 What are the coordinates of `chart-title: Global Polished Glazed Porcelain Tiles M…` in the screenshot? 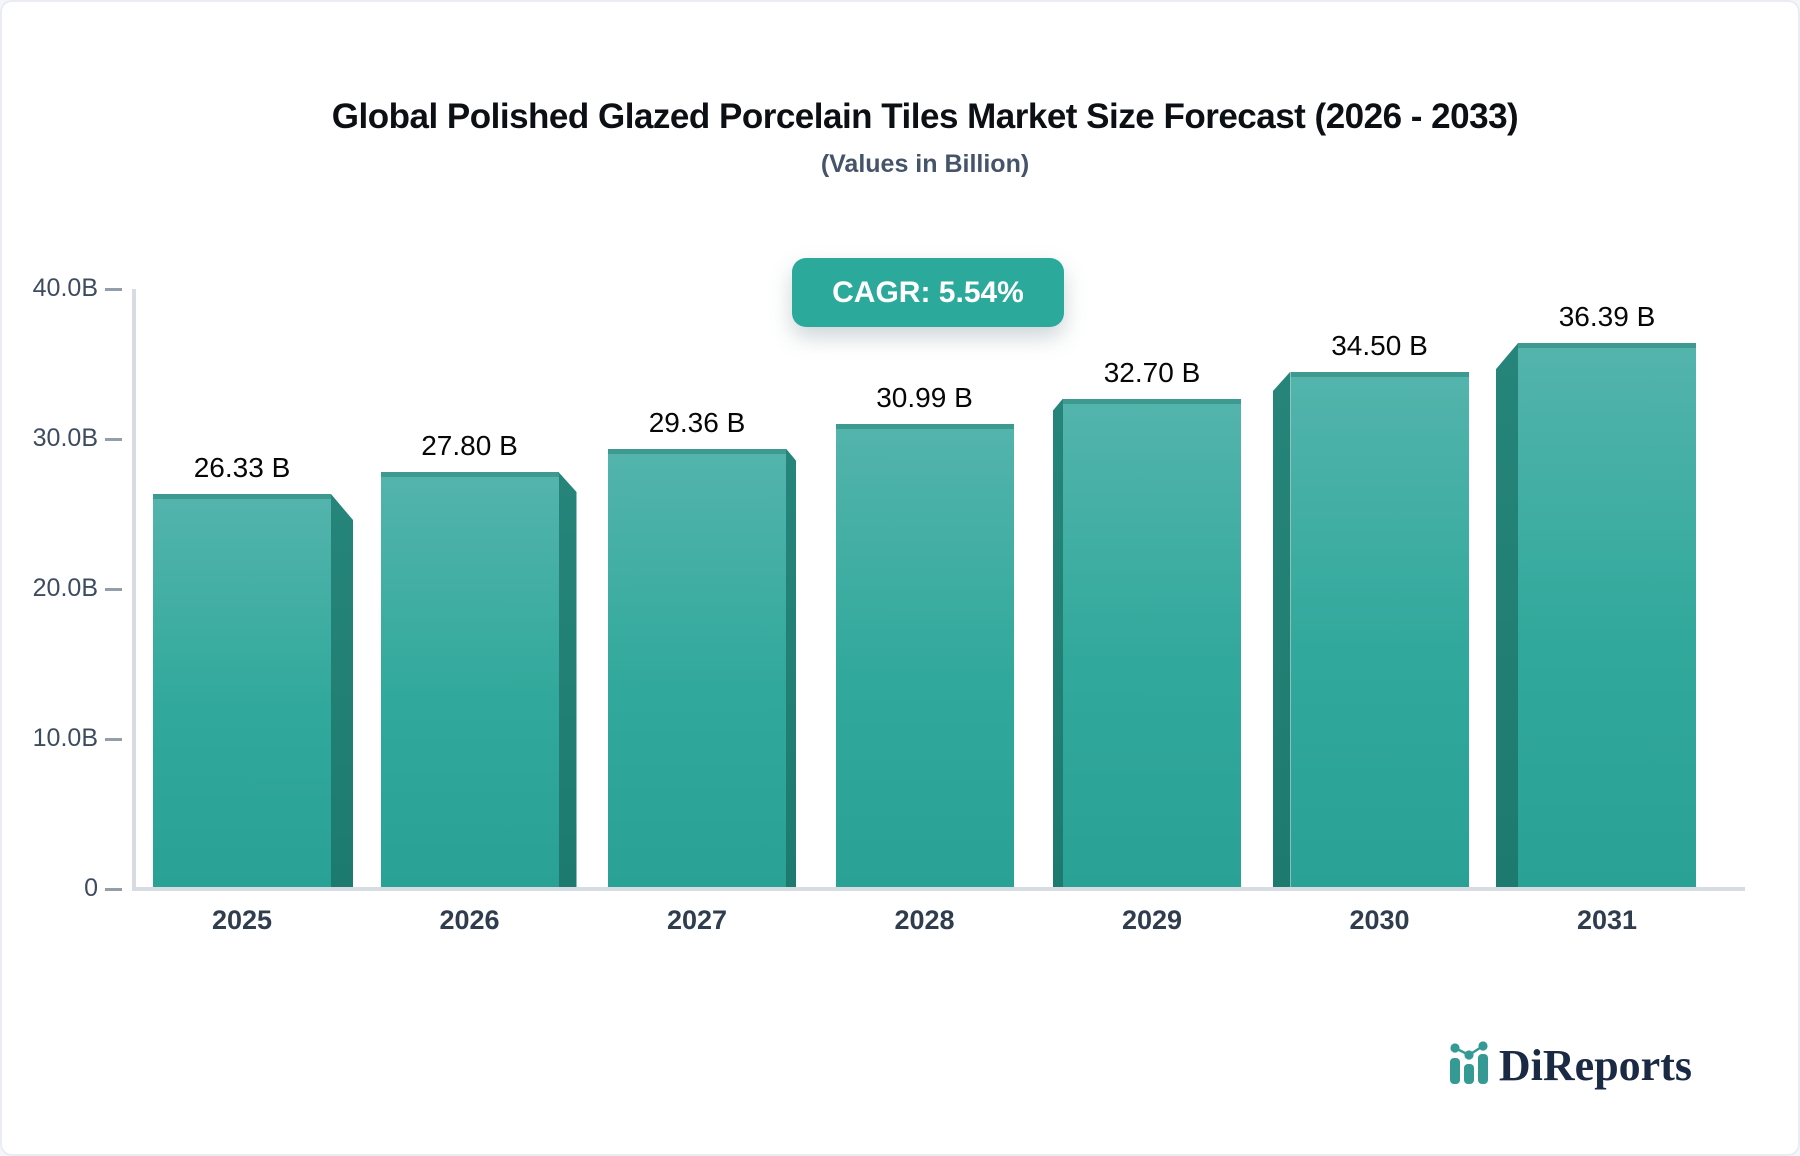 It's located at (925, 116).